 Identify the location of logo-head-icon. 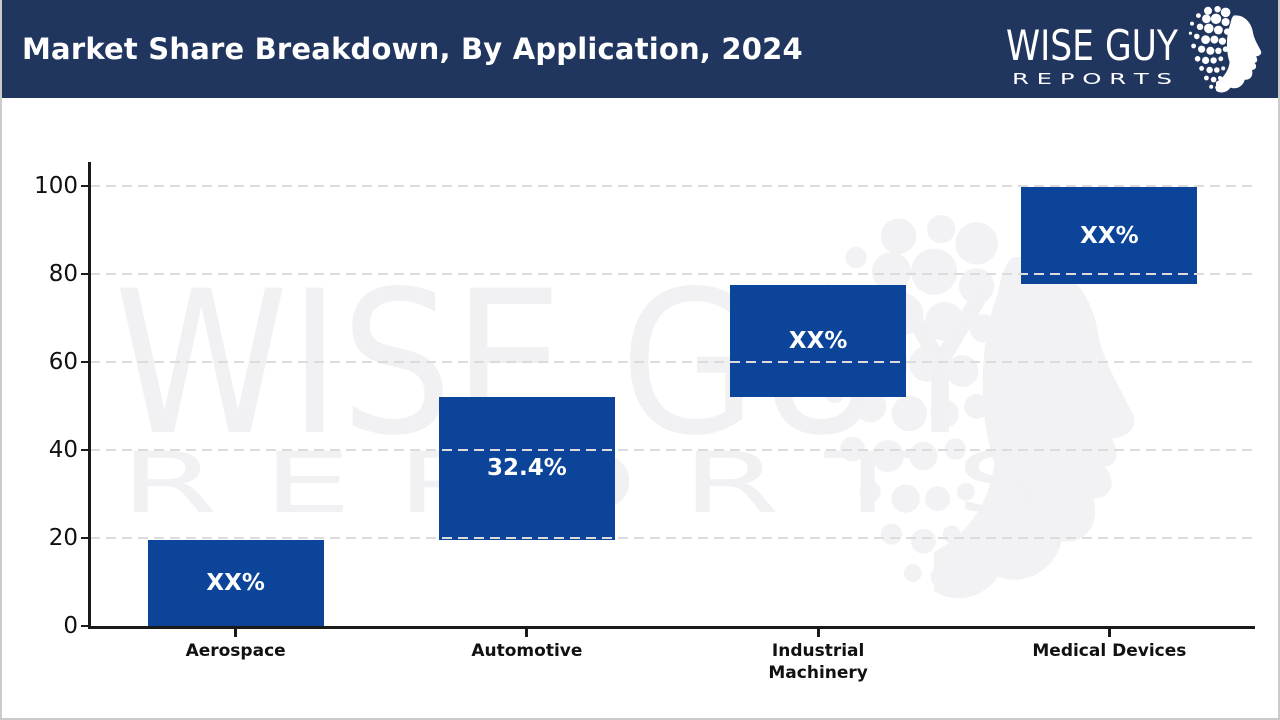
(1225, 49).